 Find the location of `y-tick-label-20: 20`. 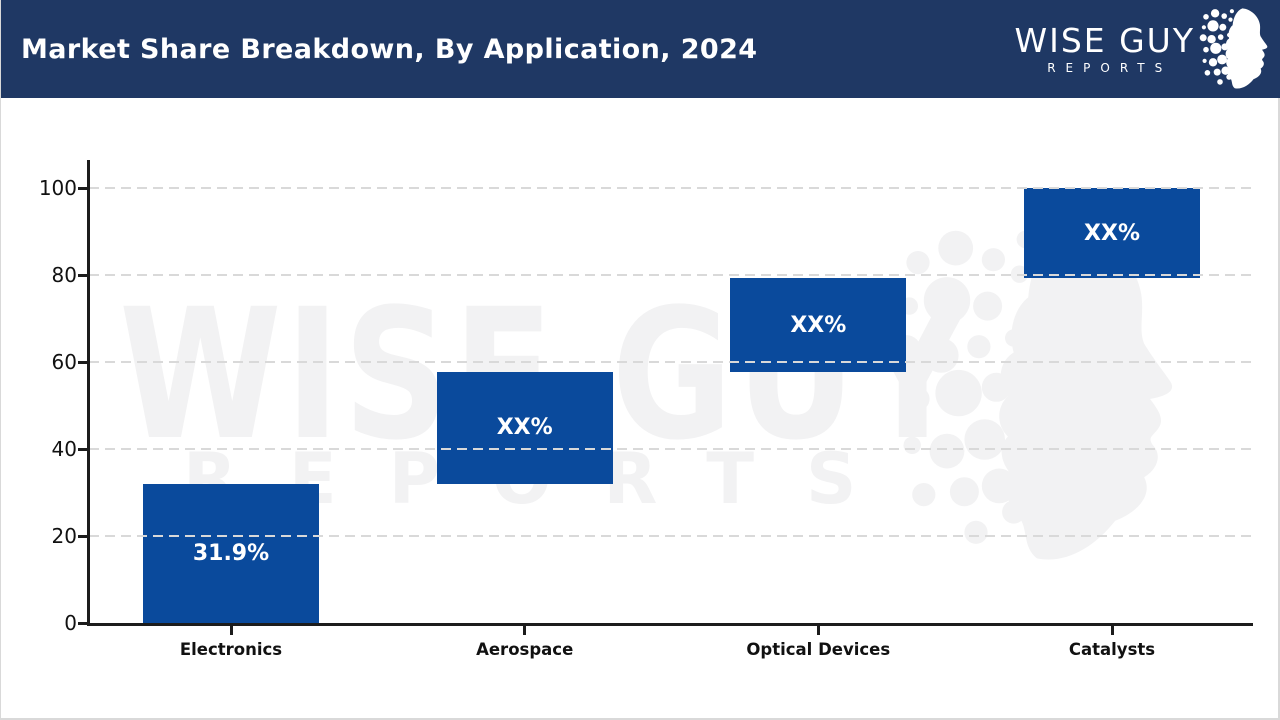

y-tick-label-20: 20 is located at coordinates (64, 536).